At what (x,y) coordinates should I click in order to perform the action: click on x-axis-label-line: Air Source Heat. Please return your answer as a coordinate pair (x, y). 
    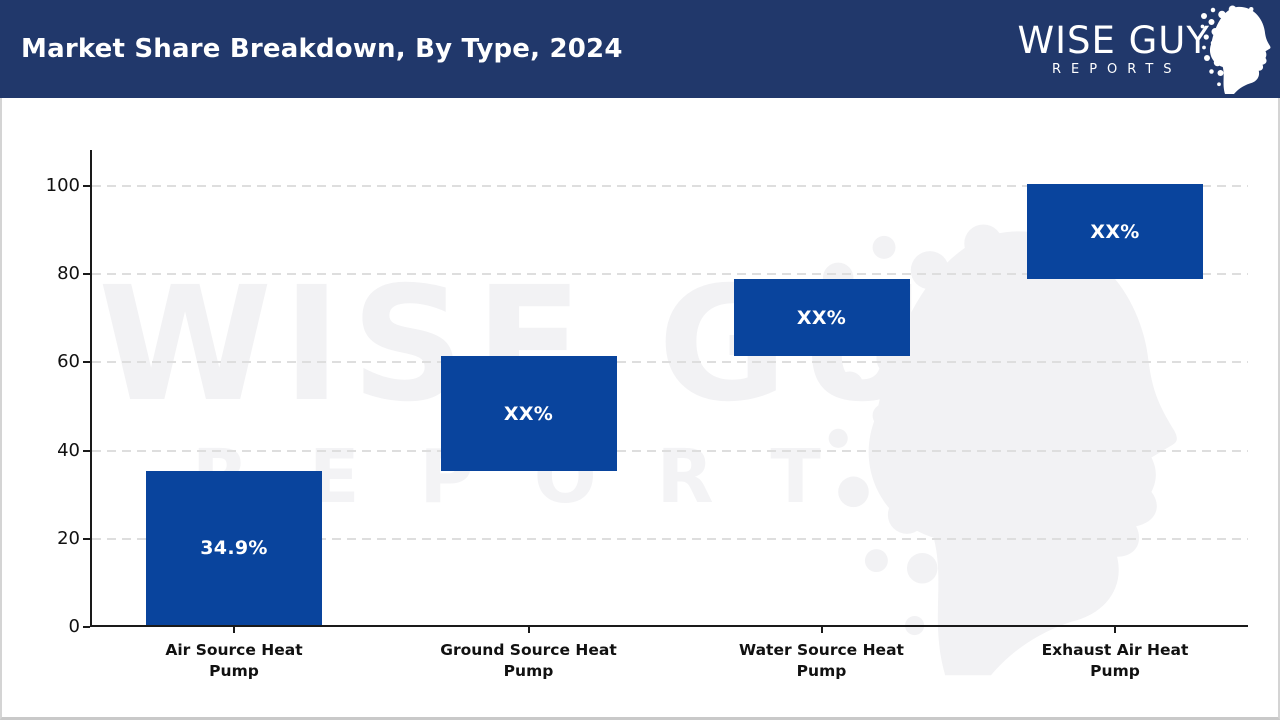
    Looking at the image, I should click on (234, 650).